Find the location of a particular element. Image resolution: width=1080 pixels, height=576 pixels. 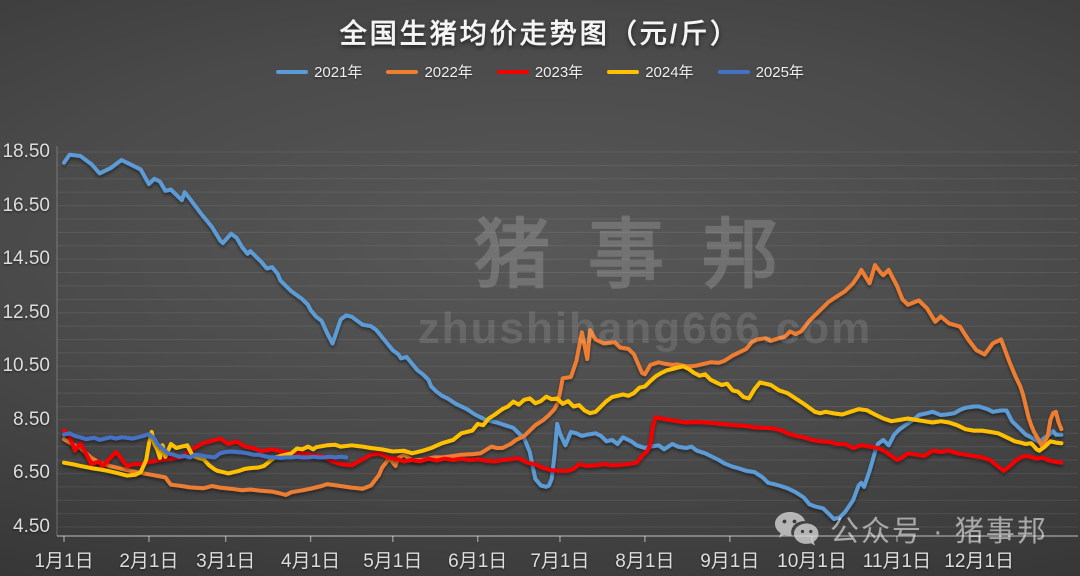

legend-label: 2025年 is located at coordinates (779, 72).